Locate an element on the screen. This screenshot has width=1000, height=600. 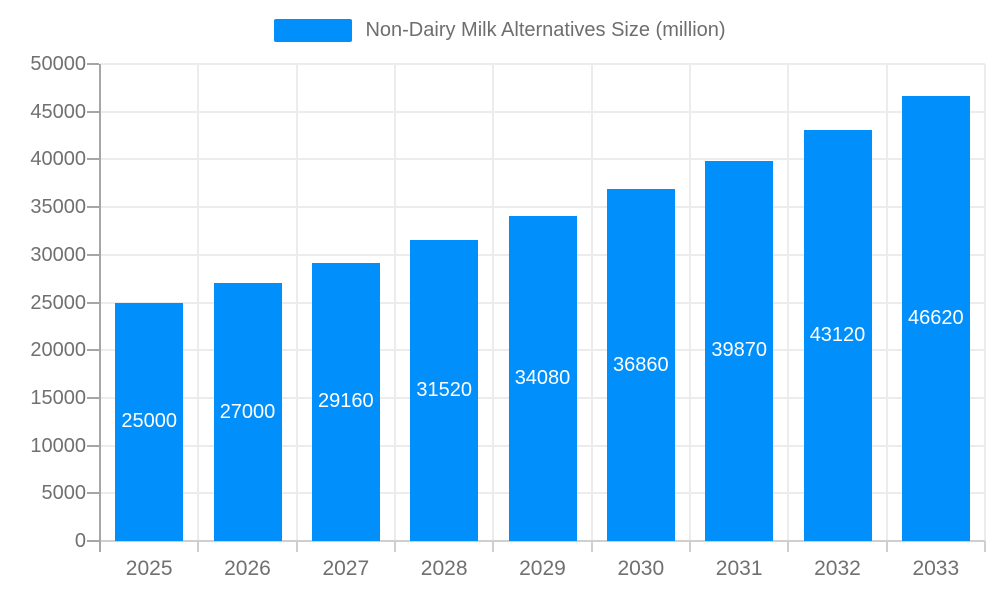
bar-value-label: 36860 is located at coordinates (641, 364).